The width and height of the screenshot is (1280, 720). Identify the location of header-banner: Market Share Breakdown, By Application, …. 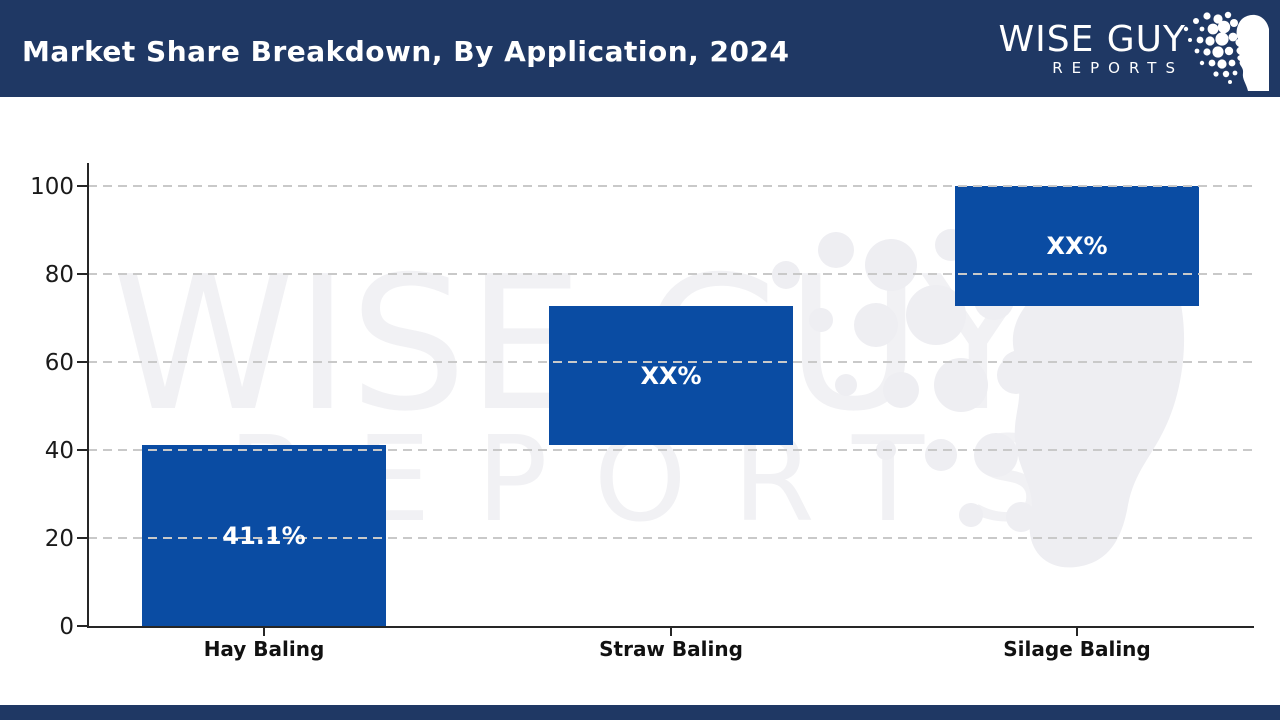
(640, 48).